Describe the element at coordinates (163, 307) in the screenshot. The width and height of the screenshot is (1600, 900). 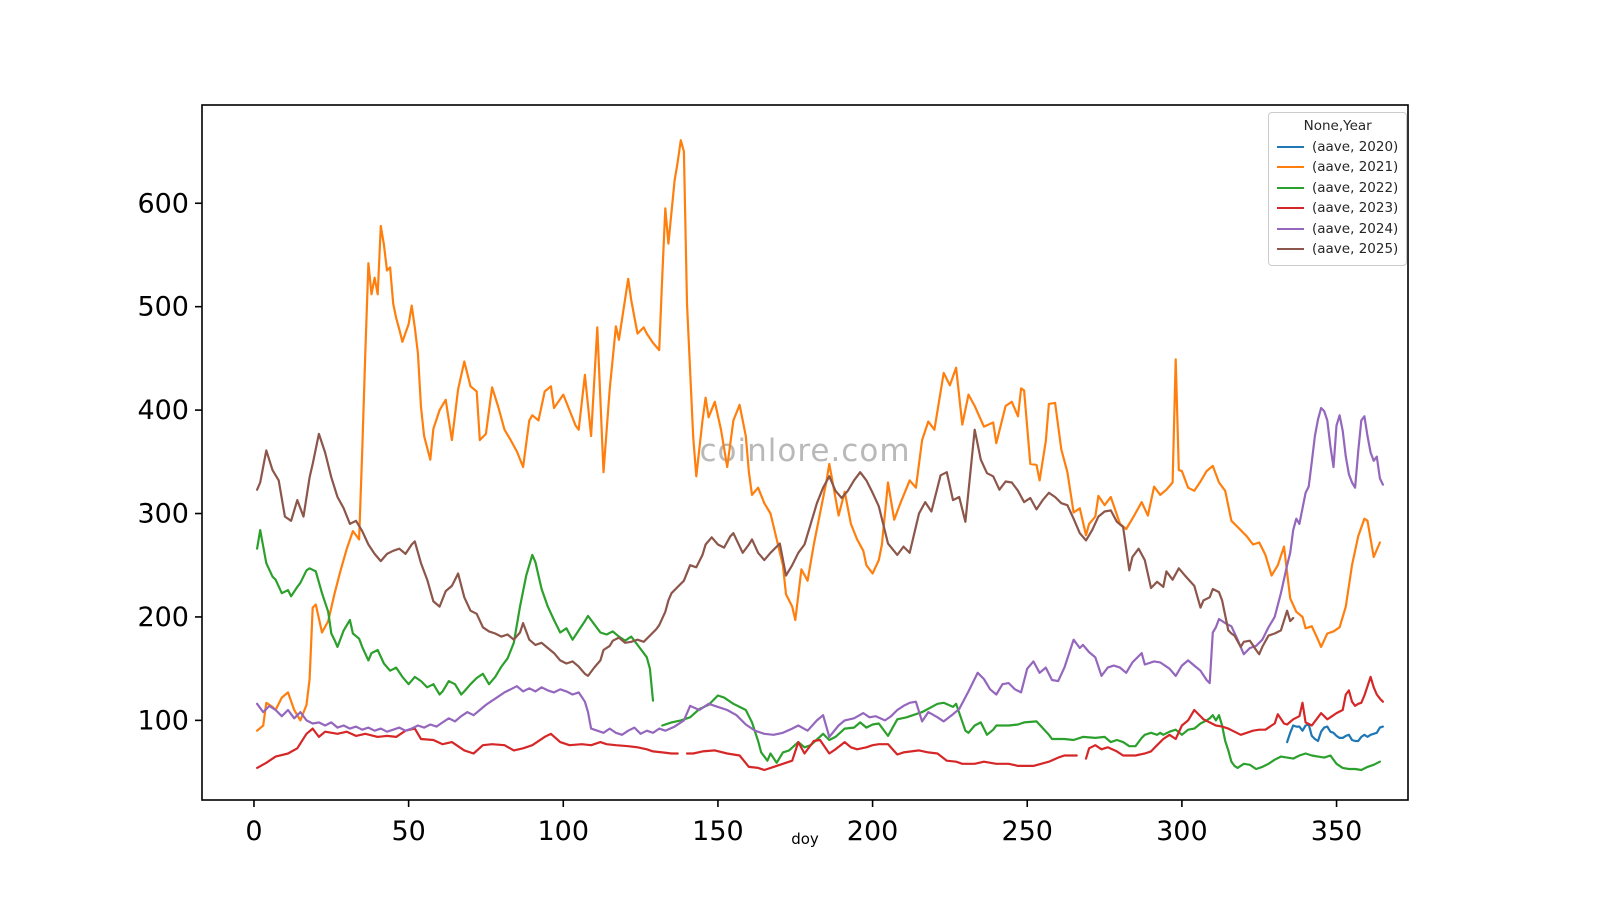
I see `y-tick-label: 500` at that location.